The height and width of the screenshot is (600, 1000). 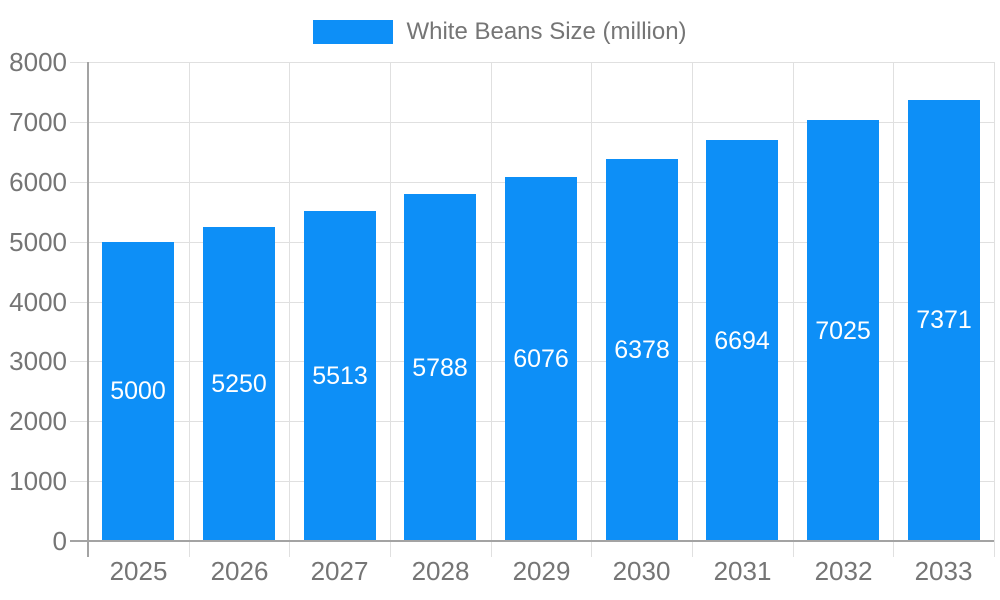 What do you see at coordinates (138, 571) in the screenshot?
I see `x-axis-tick-label: 2025` at bounding box center [138, 571].